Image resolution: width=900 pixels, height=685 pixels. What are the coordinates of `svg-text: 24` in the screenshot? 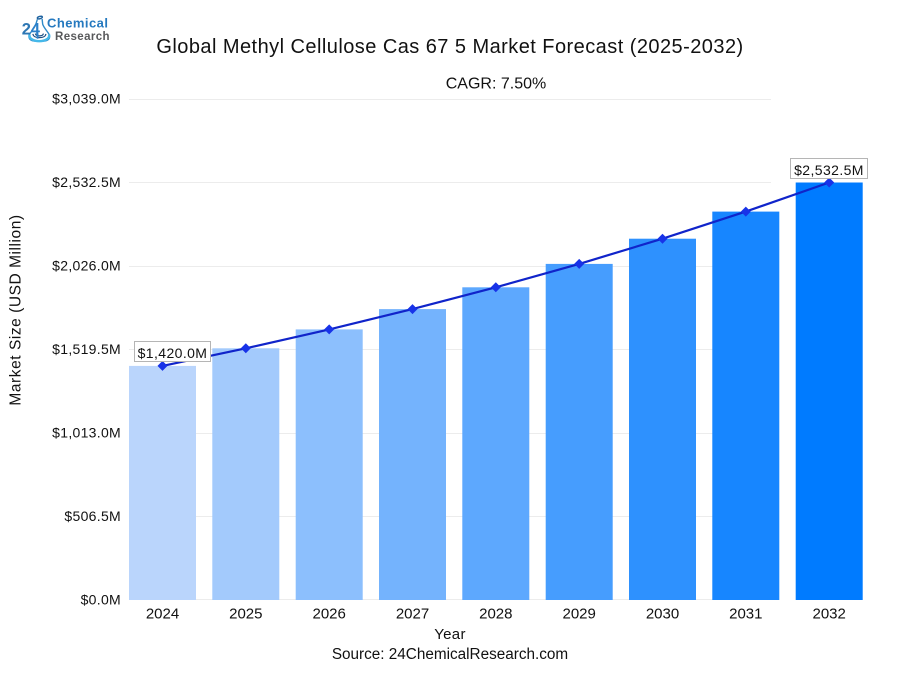 It's located at (31, 30).